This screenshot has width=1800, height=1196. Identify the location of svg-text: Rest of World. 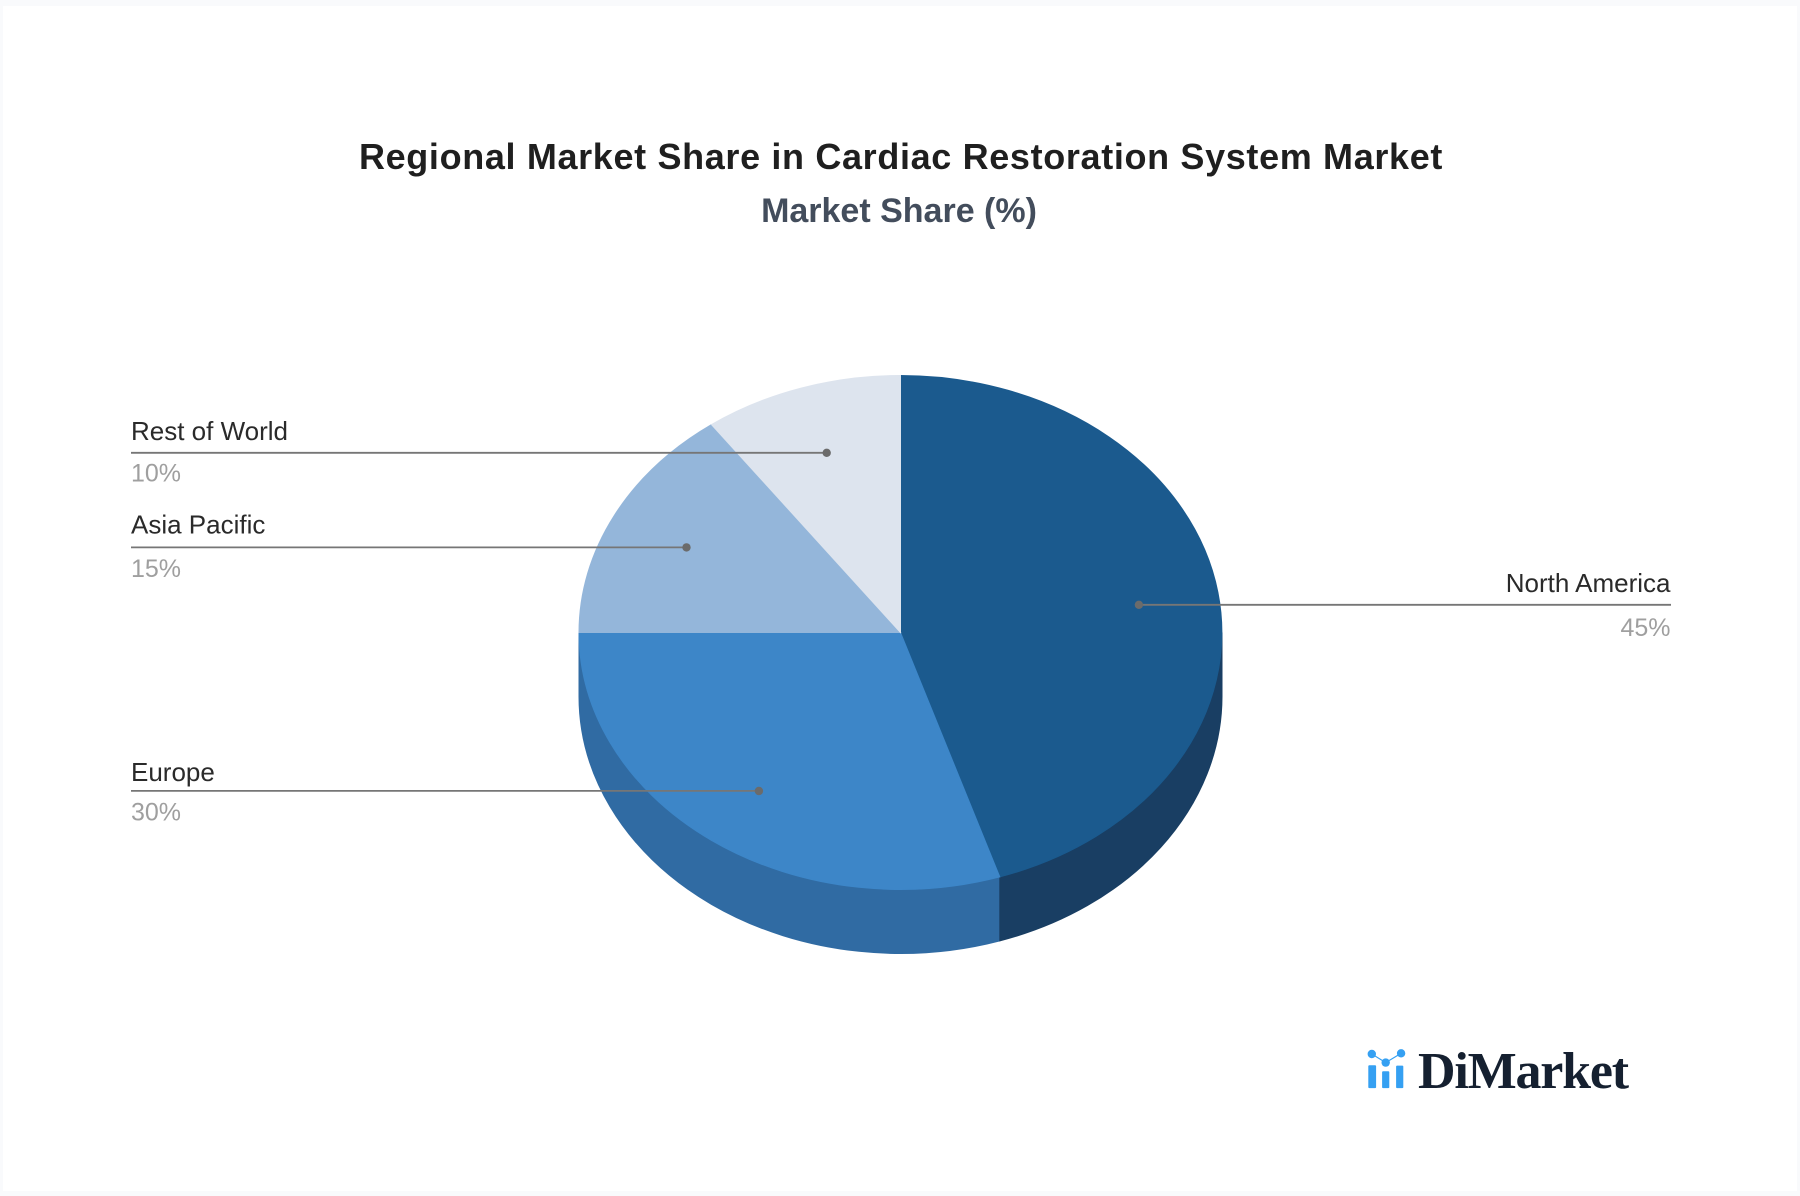
(209, 431).